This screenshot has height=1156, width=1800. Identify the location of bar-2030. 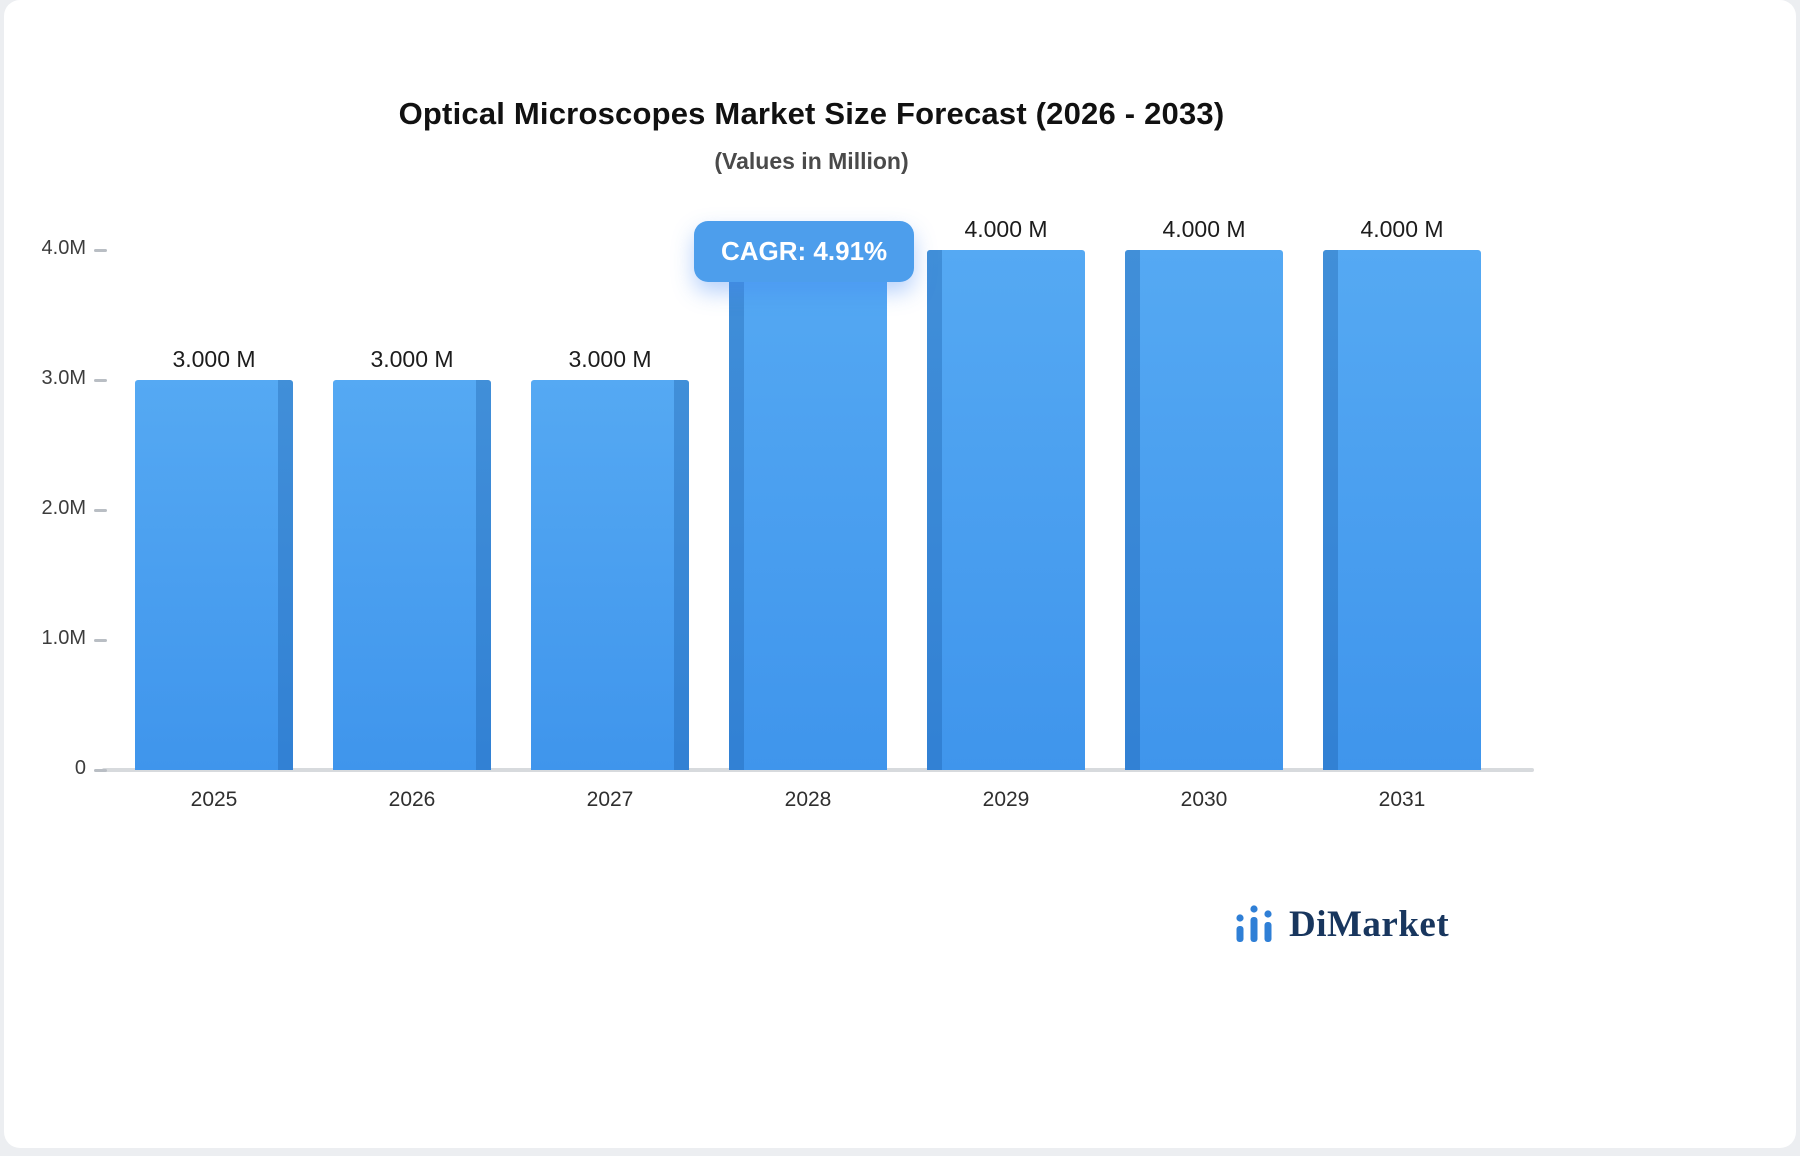
(1204, 510).